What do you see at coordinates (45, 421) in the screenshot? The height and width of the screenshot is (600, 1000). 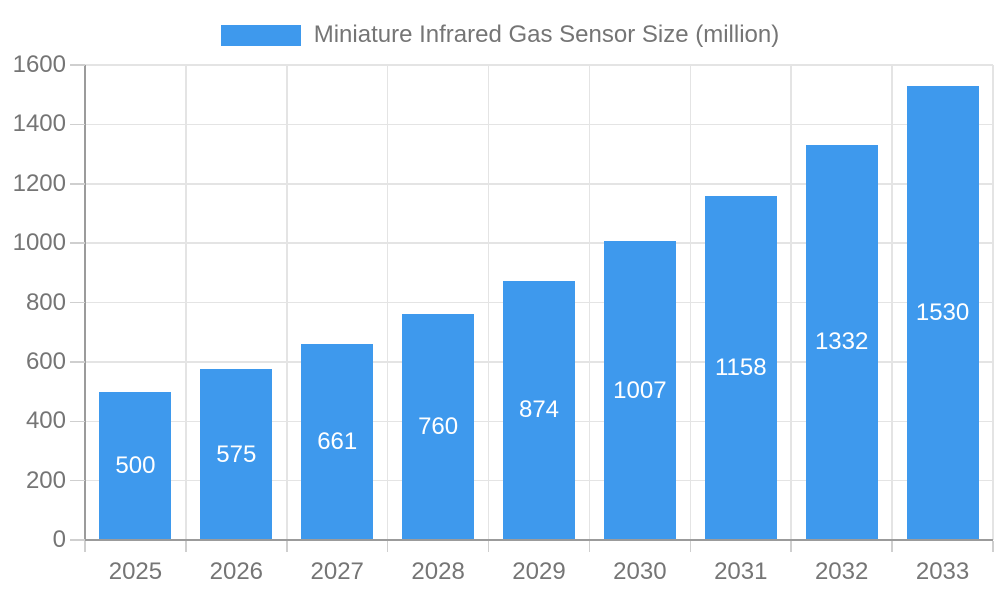 I see `y-axis-label-400: 400` at bounding box center [45, 421].